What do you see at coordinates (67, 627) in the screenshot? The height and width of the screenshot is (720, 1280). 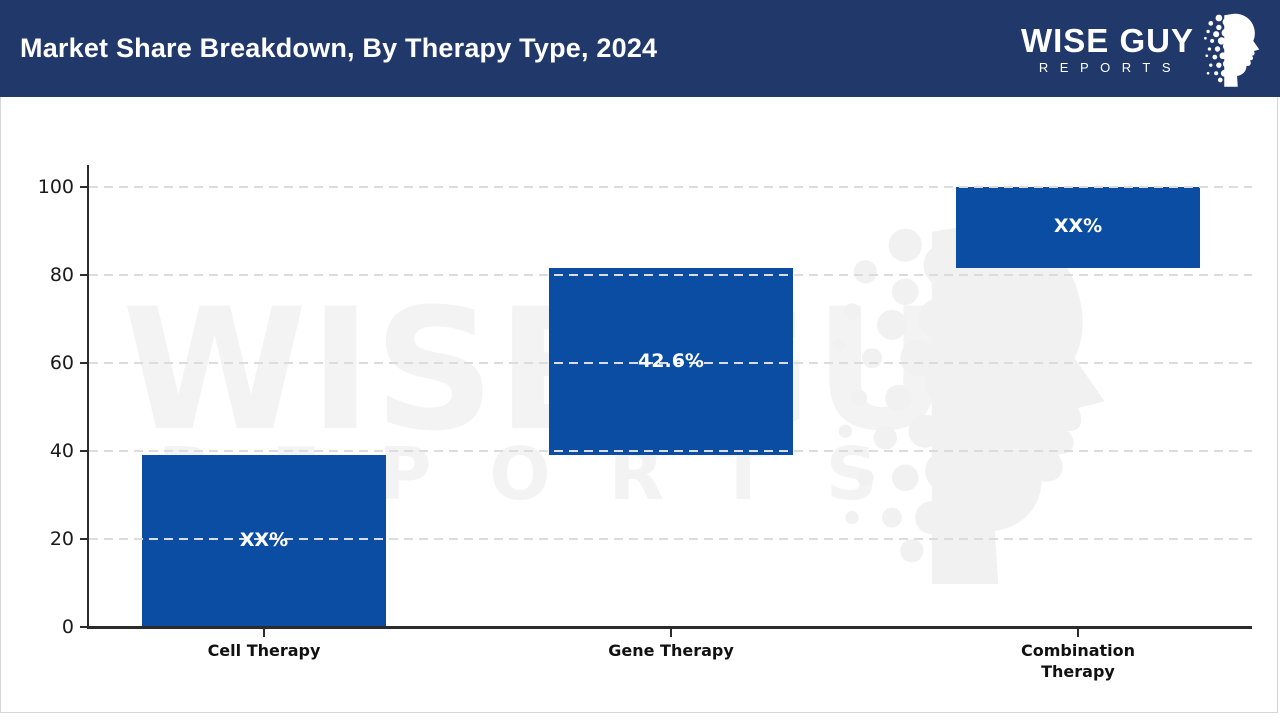 I see `y-tick-label: 0` at bounding box center [67, 627].